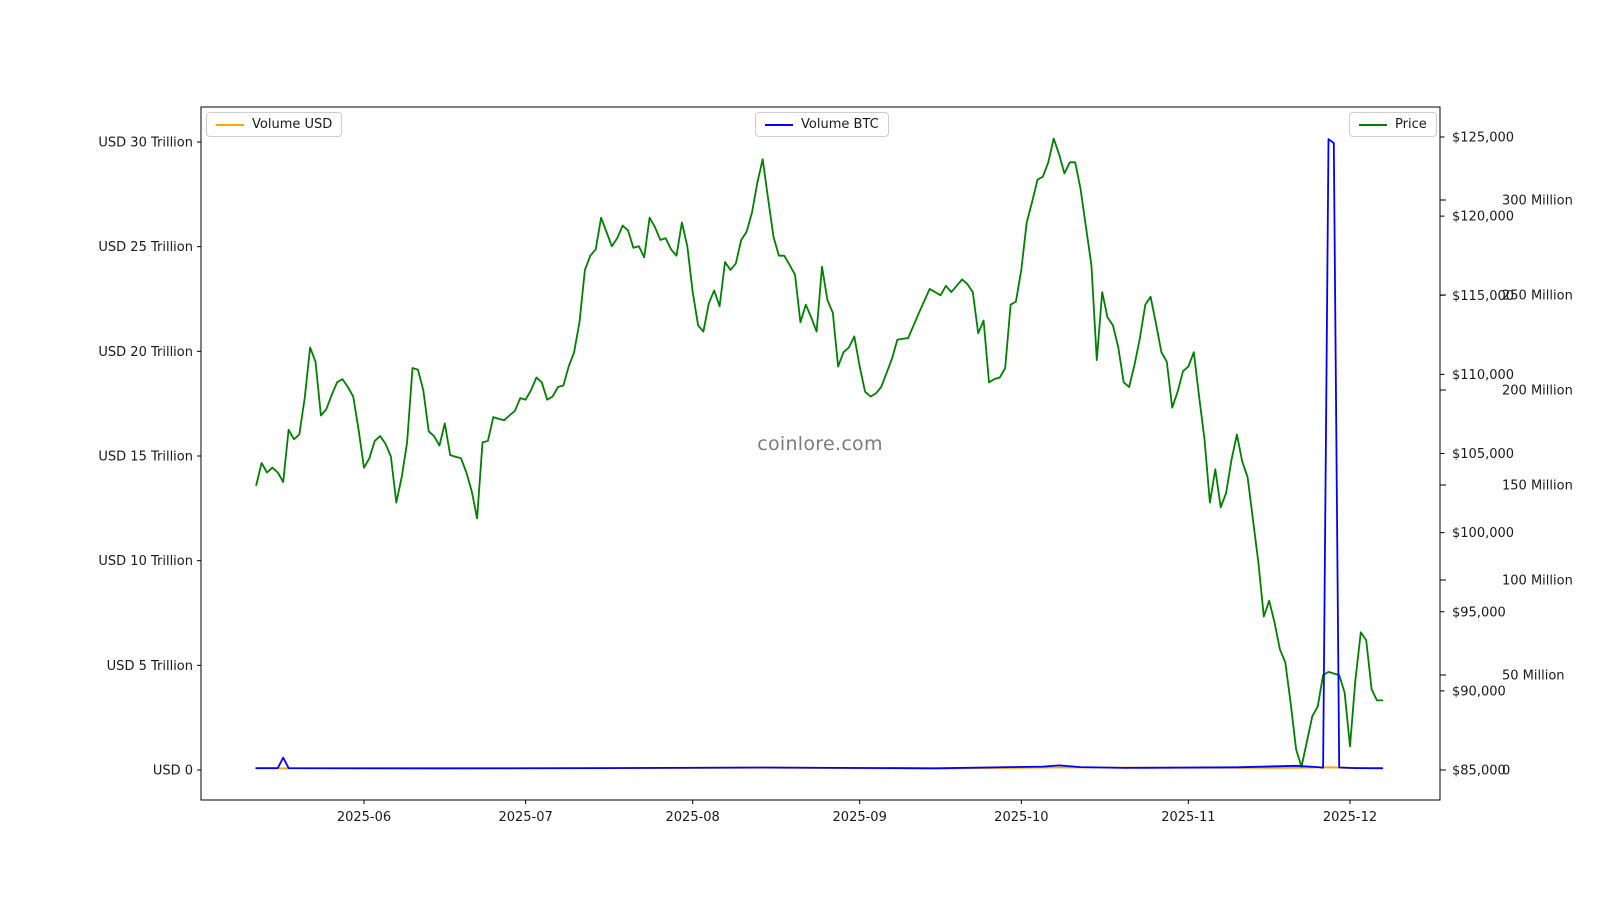 The image size is (1600, 900). Describe the element at coordinates (1479, 771) in the screenshot. I see `y-tick-label: $85,000` at that location.